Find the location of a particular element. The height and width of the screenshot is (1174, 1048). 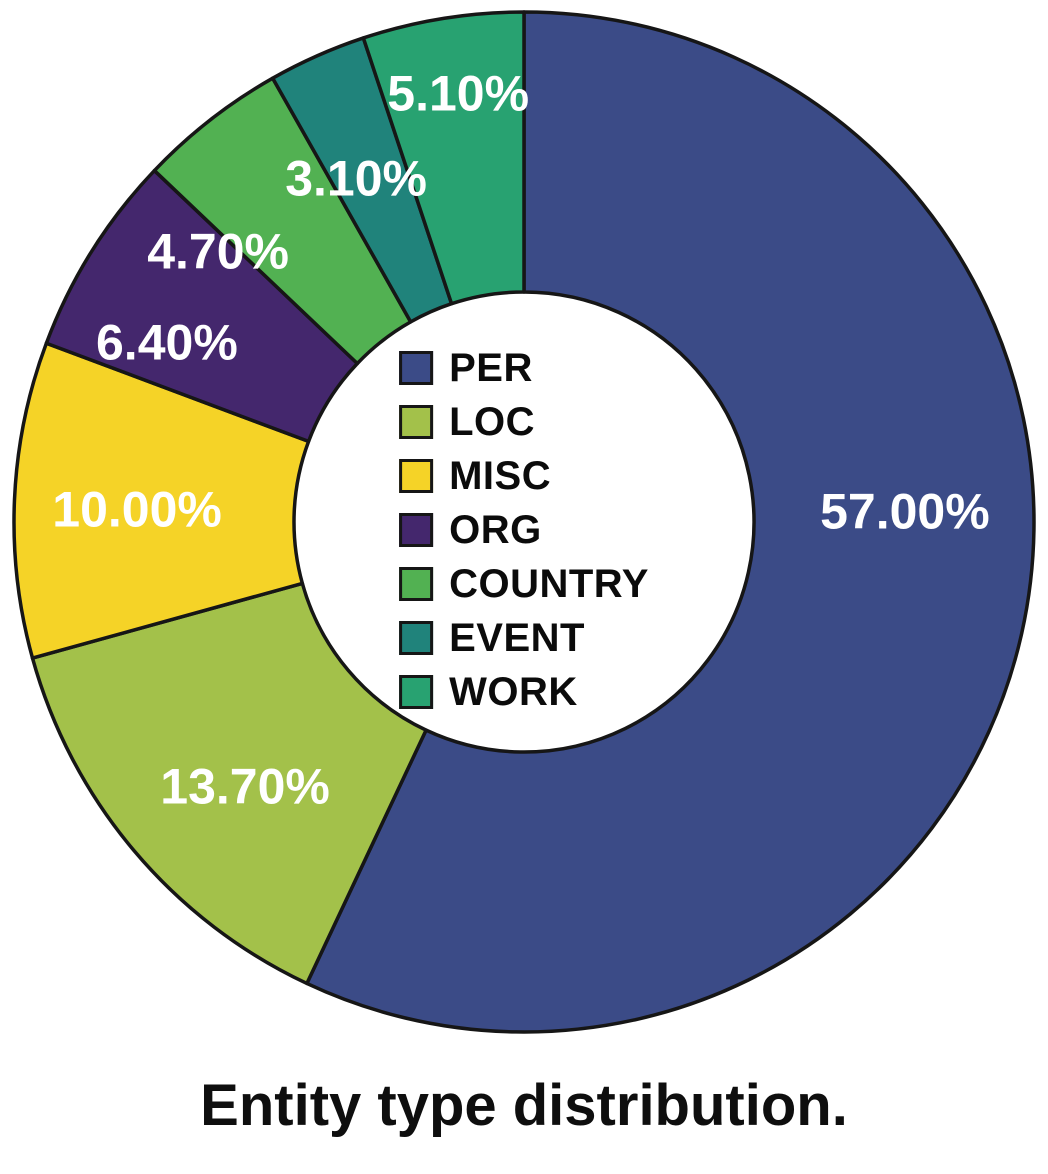

legend-swatch-loc is located at coordinates (416, 422).